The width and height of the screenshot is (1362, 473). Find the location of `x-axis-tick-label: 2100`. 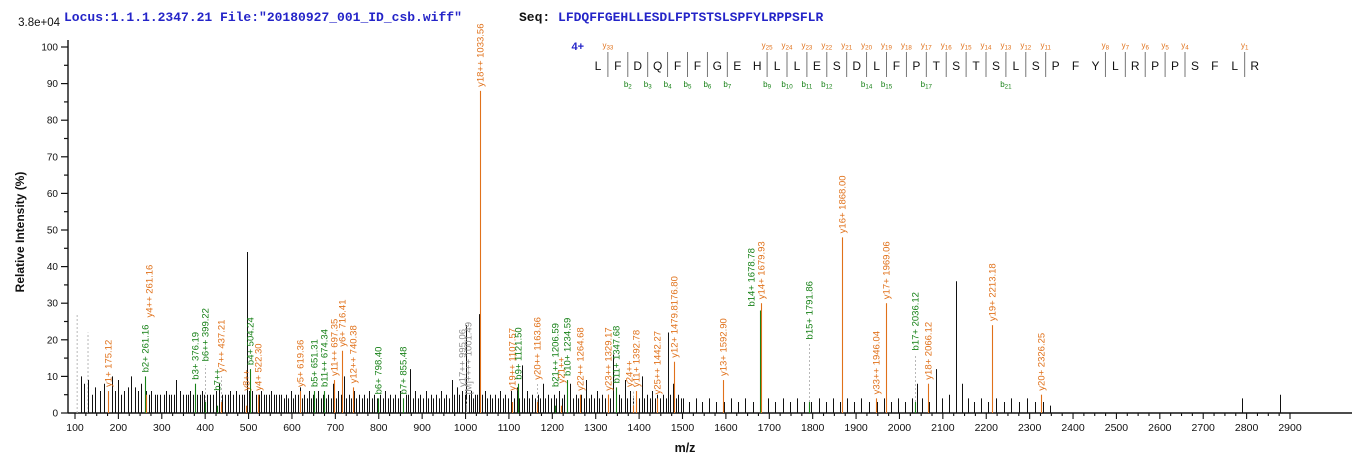

x-axis-tick-label: 2100 is located at coordinates (943, 428).